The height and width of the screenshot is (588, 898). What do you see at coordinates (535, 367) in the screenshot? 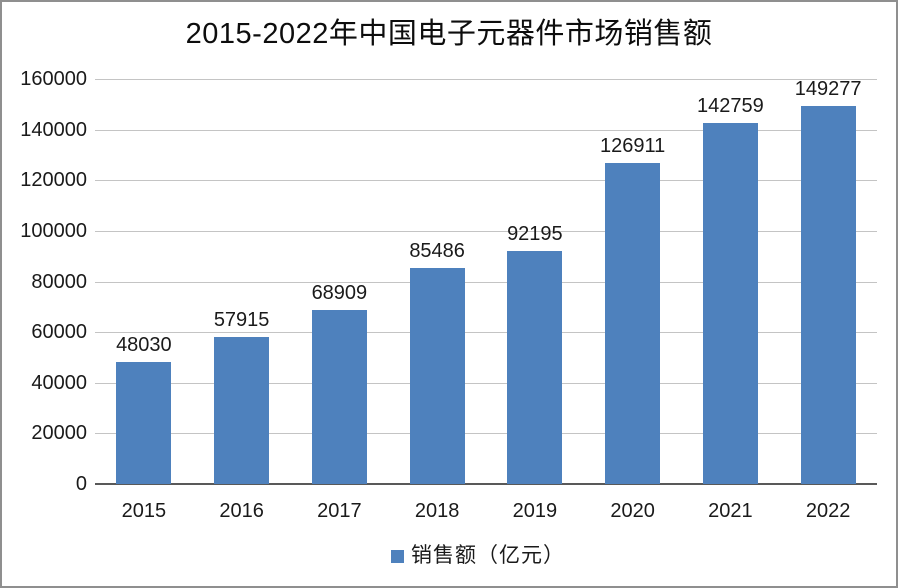
I see `bar-2019` at bounding box center [535, 367].